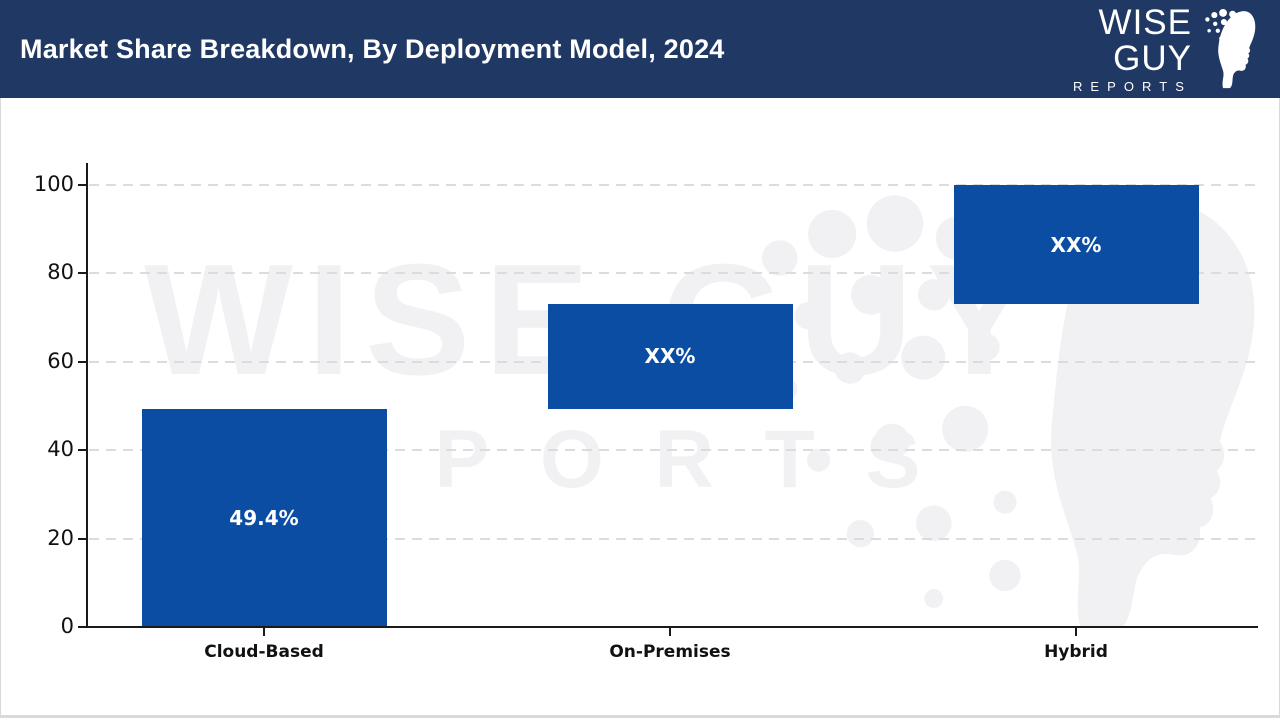  Describe the element at coordinates (67, 626) in the screenshot. I see `y-tick-label-0: 0` at that location.